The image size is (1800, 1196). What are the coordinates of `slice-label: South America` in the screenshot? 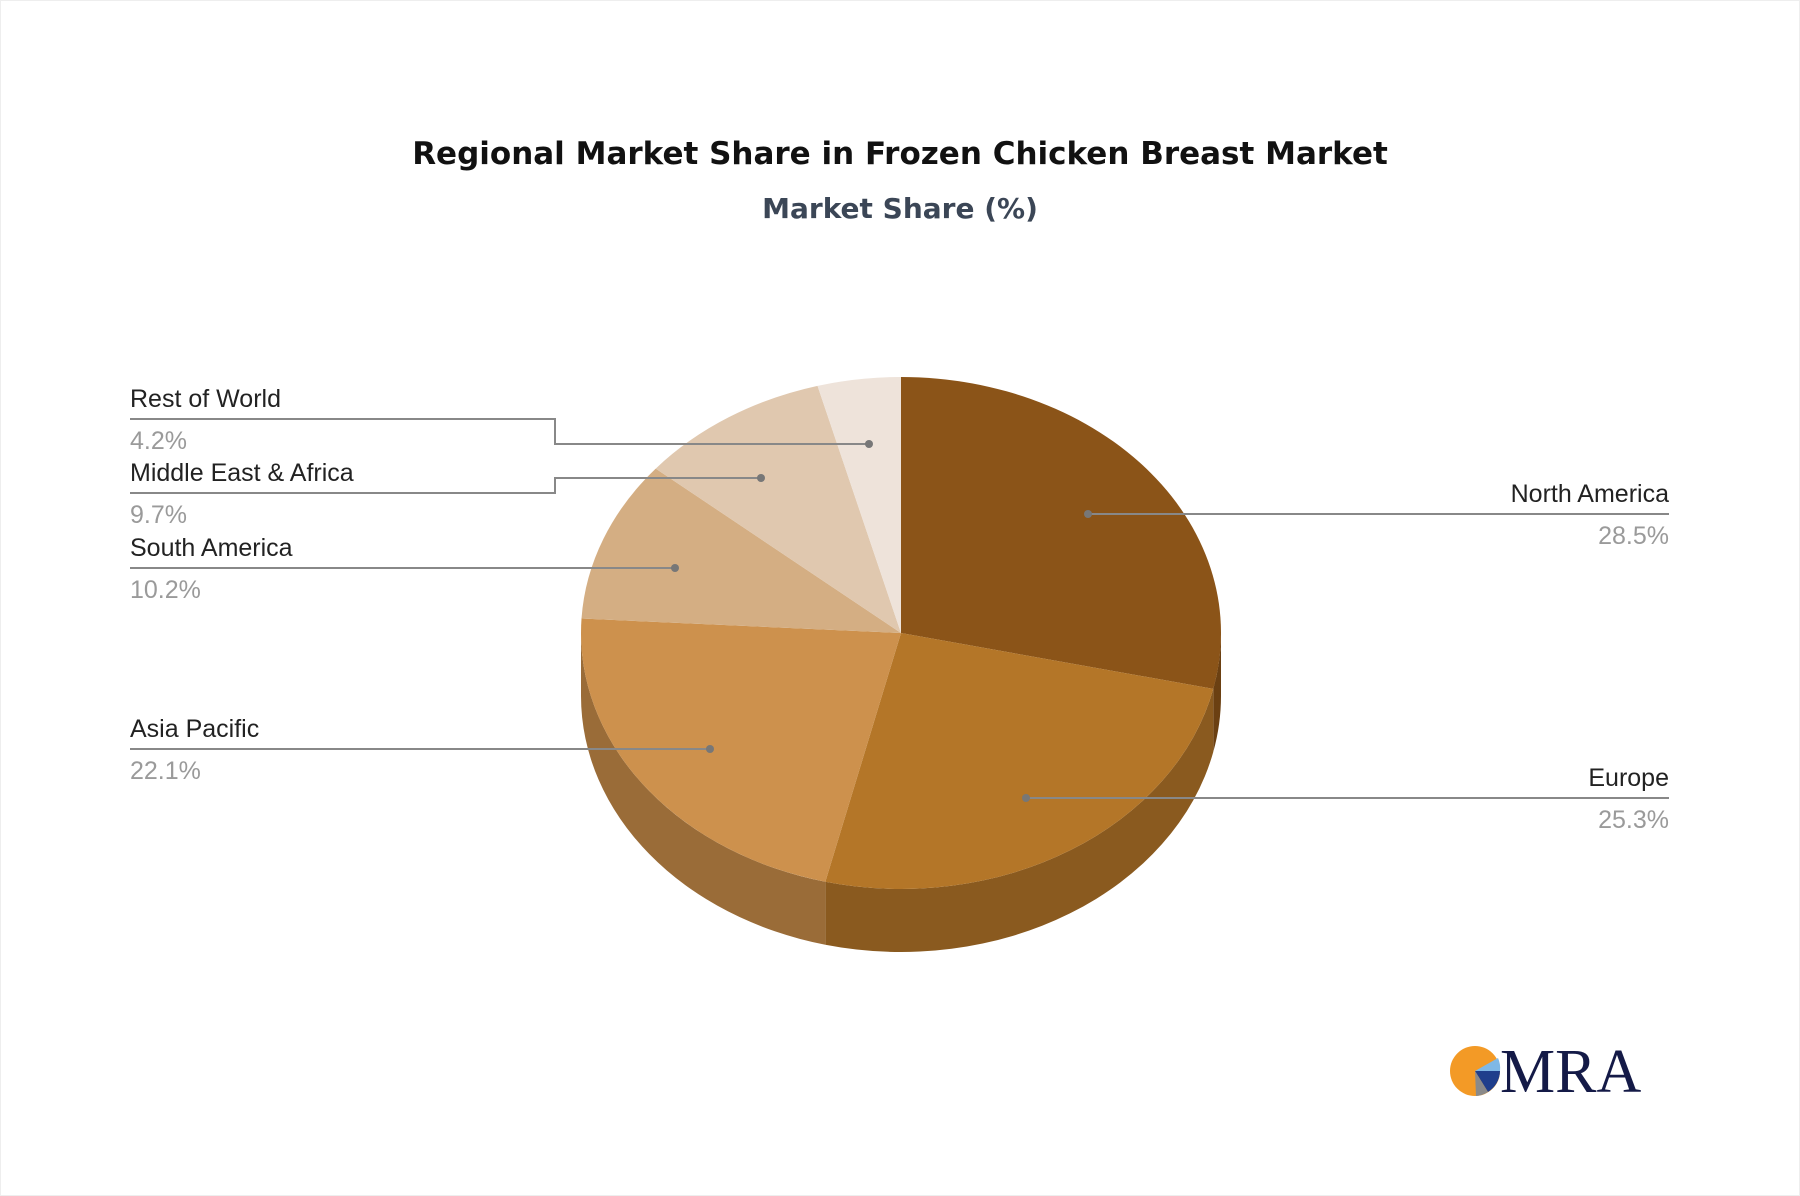 It's located at (211, 548).